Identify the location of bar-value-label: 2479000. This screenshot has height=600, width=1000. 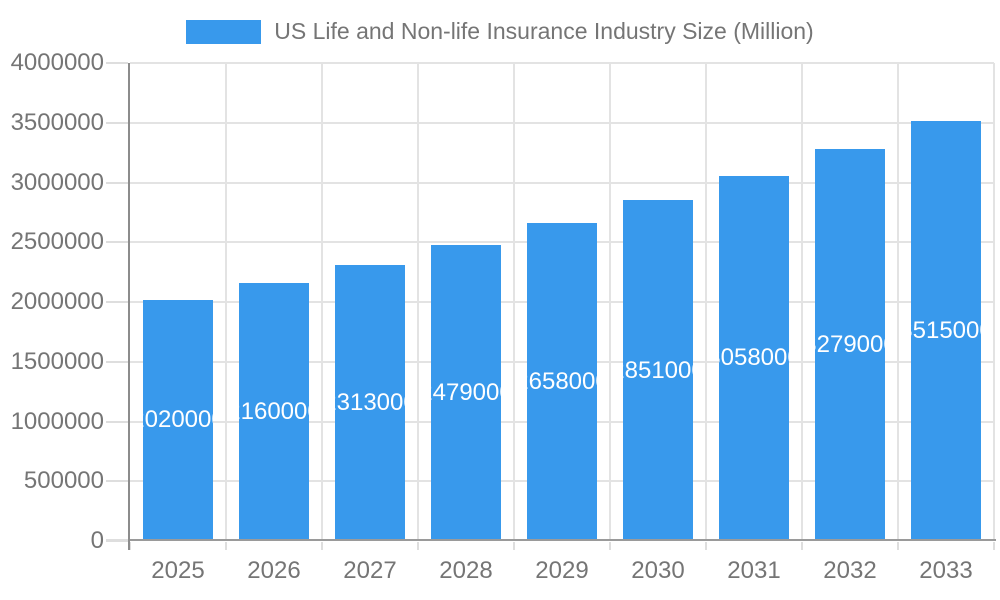
(466, 392).